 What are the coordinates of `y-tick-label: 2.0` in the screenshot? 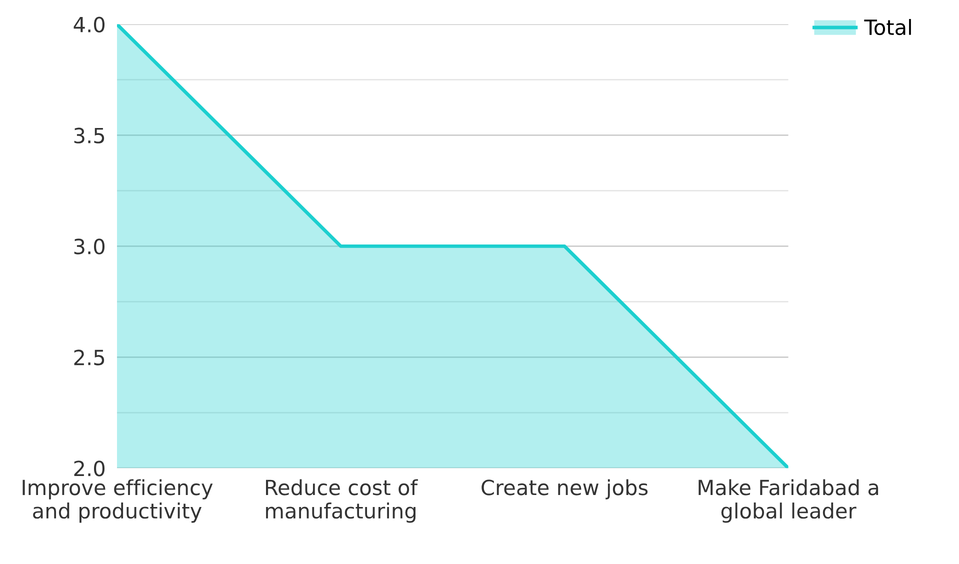 It's located at (89, 468).